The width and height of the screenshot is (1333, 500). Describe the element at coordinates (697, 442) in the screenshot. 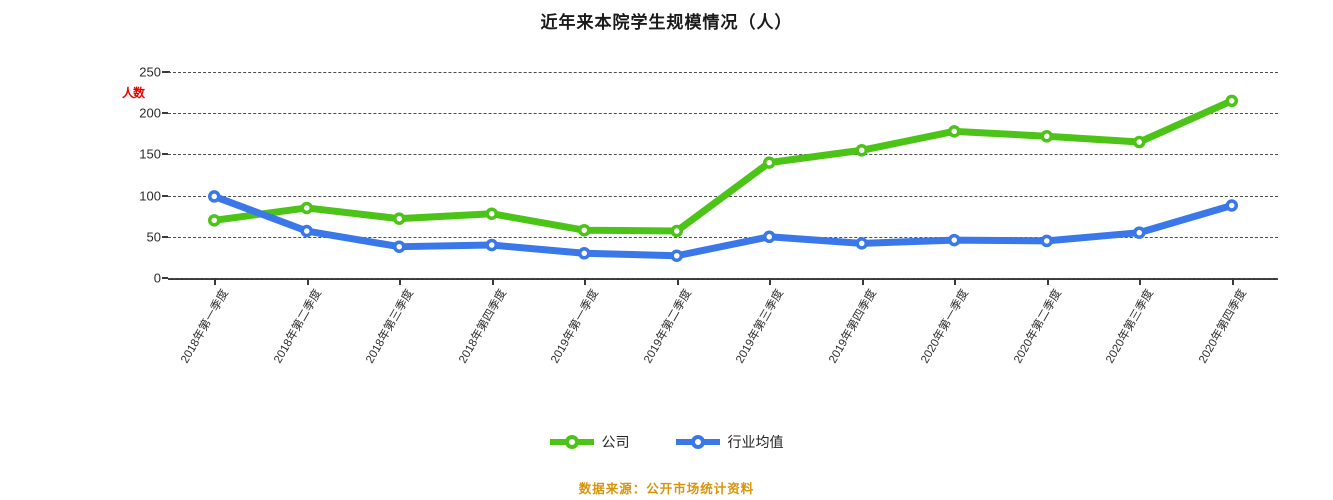

I see `circle-marker-blue` at that location.